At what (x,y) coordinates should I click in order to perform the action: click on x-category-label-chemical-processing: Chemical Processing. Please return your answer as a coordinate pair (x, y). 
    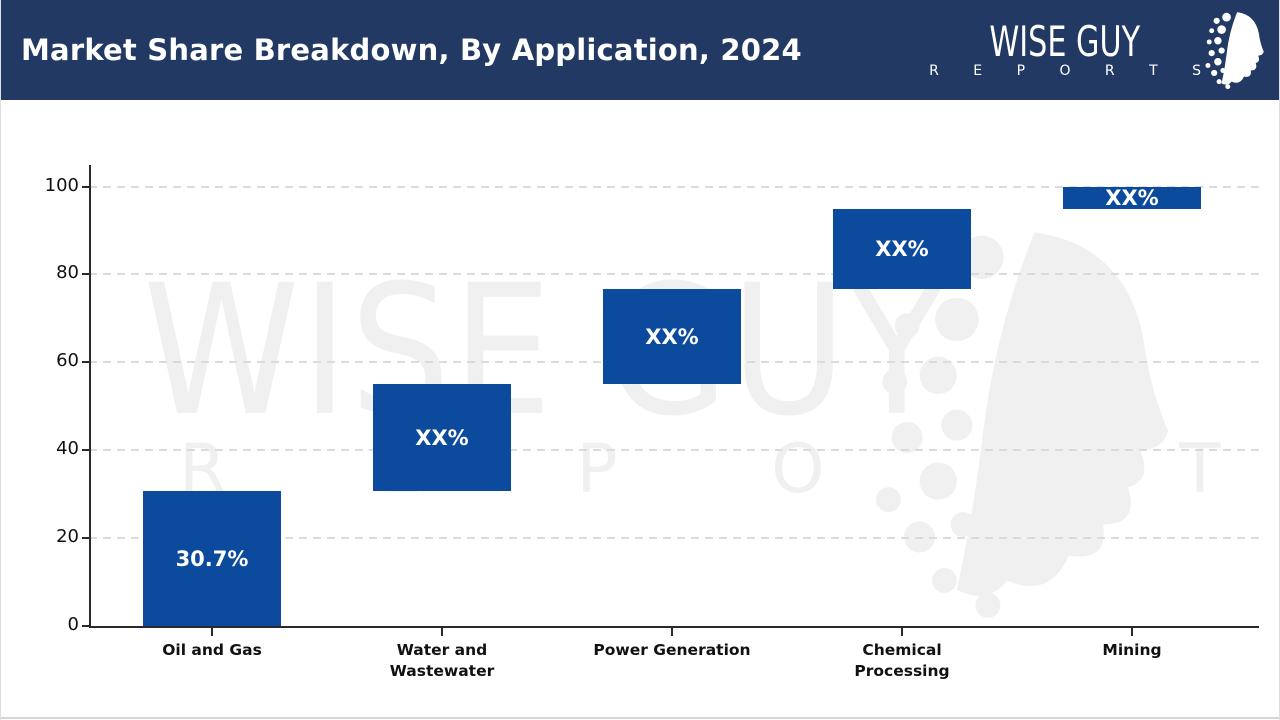
    Looking at the image, I should click on (902, 660).